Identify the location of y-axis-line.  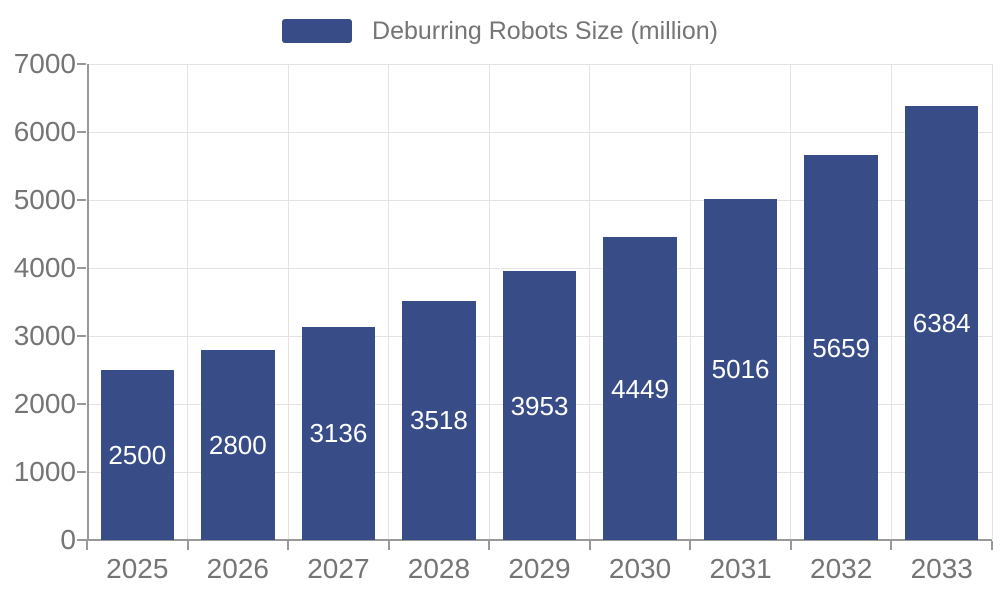
(88, 302).